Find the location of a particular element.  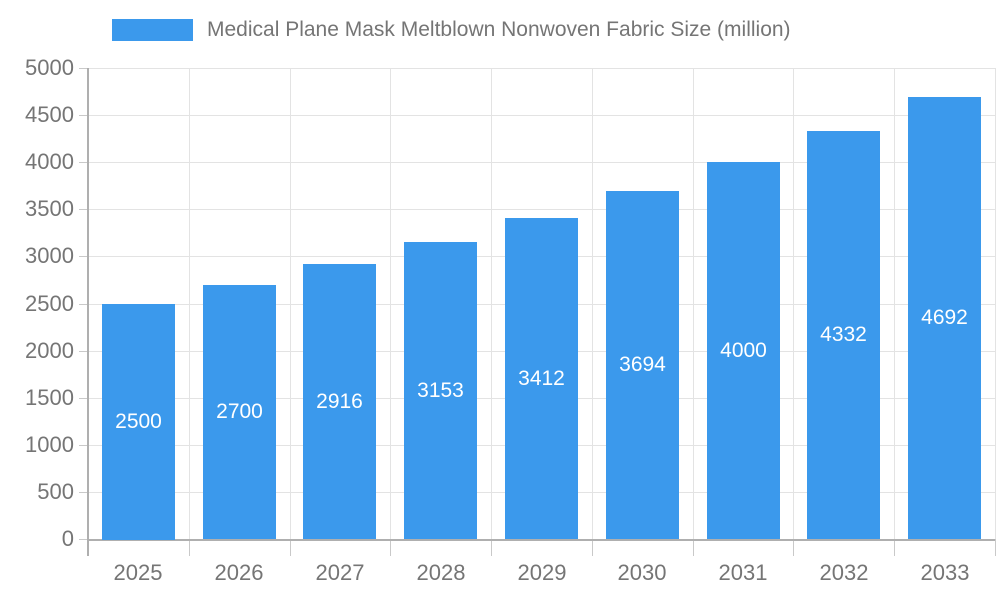

bar: 2700 is located at coordinates (239, 412).